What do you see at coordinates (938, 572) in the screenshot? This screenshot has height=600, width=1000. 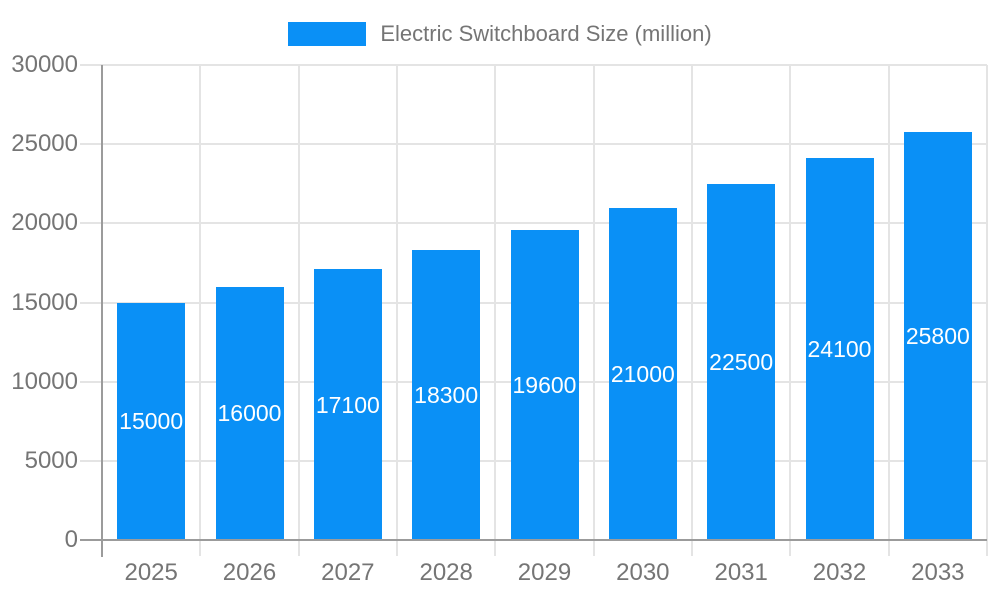 I see `x-axis-tick-label: 2033` at bounding box center [938, 572].